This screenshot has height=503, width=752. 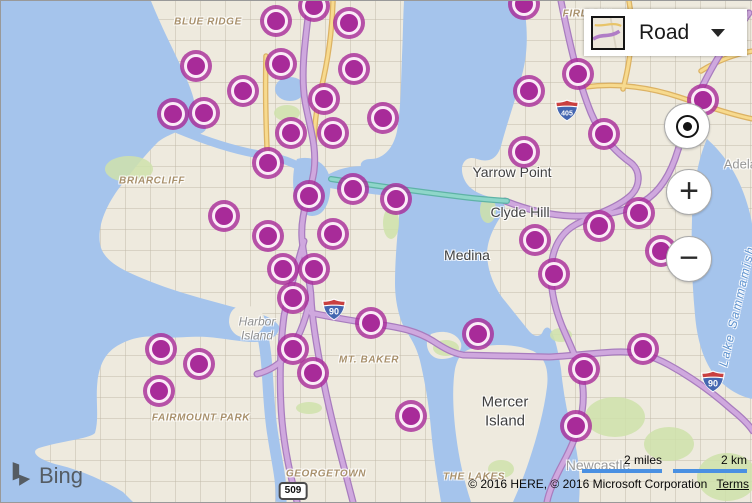 I want to click on map-label: Yarrow Point, so click(x=512, y=172).